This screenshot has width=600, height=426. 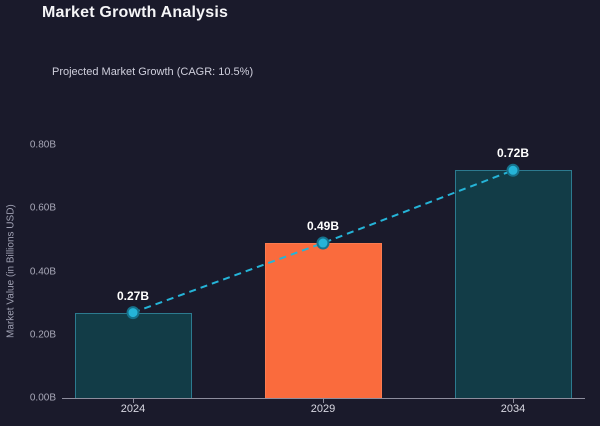 What do you see at coordinates (42, 335) in the screenshot?
I see `y-tick-label: 0.20B` at bounding box center [42, 335].